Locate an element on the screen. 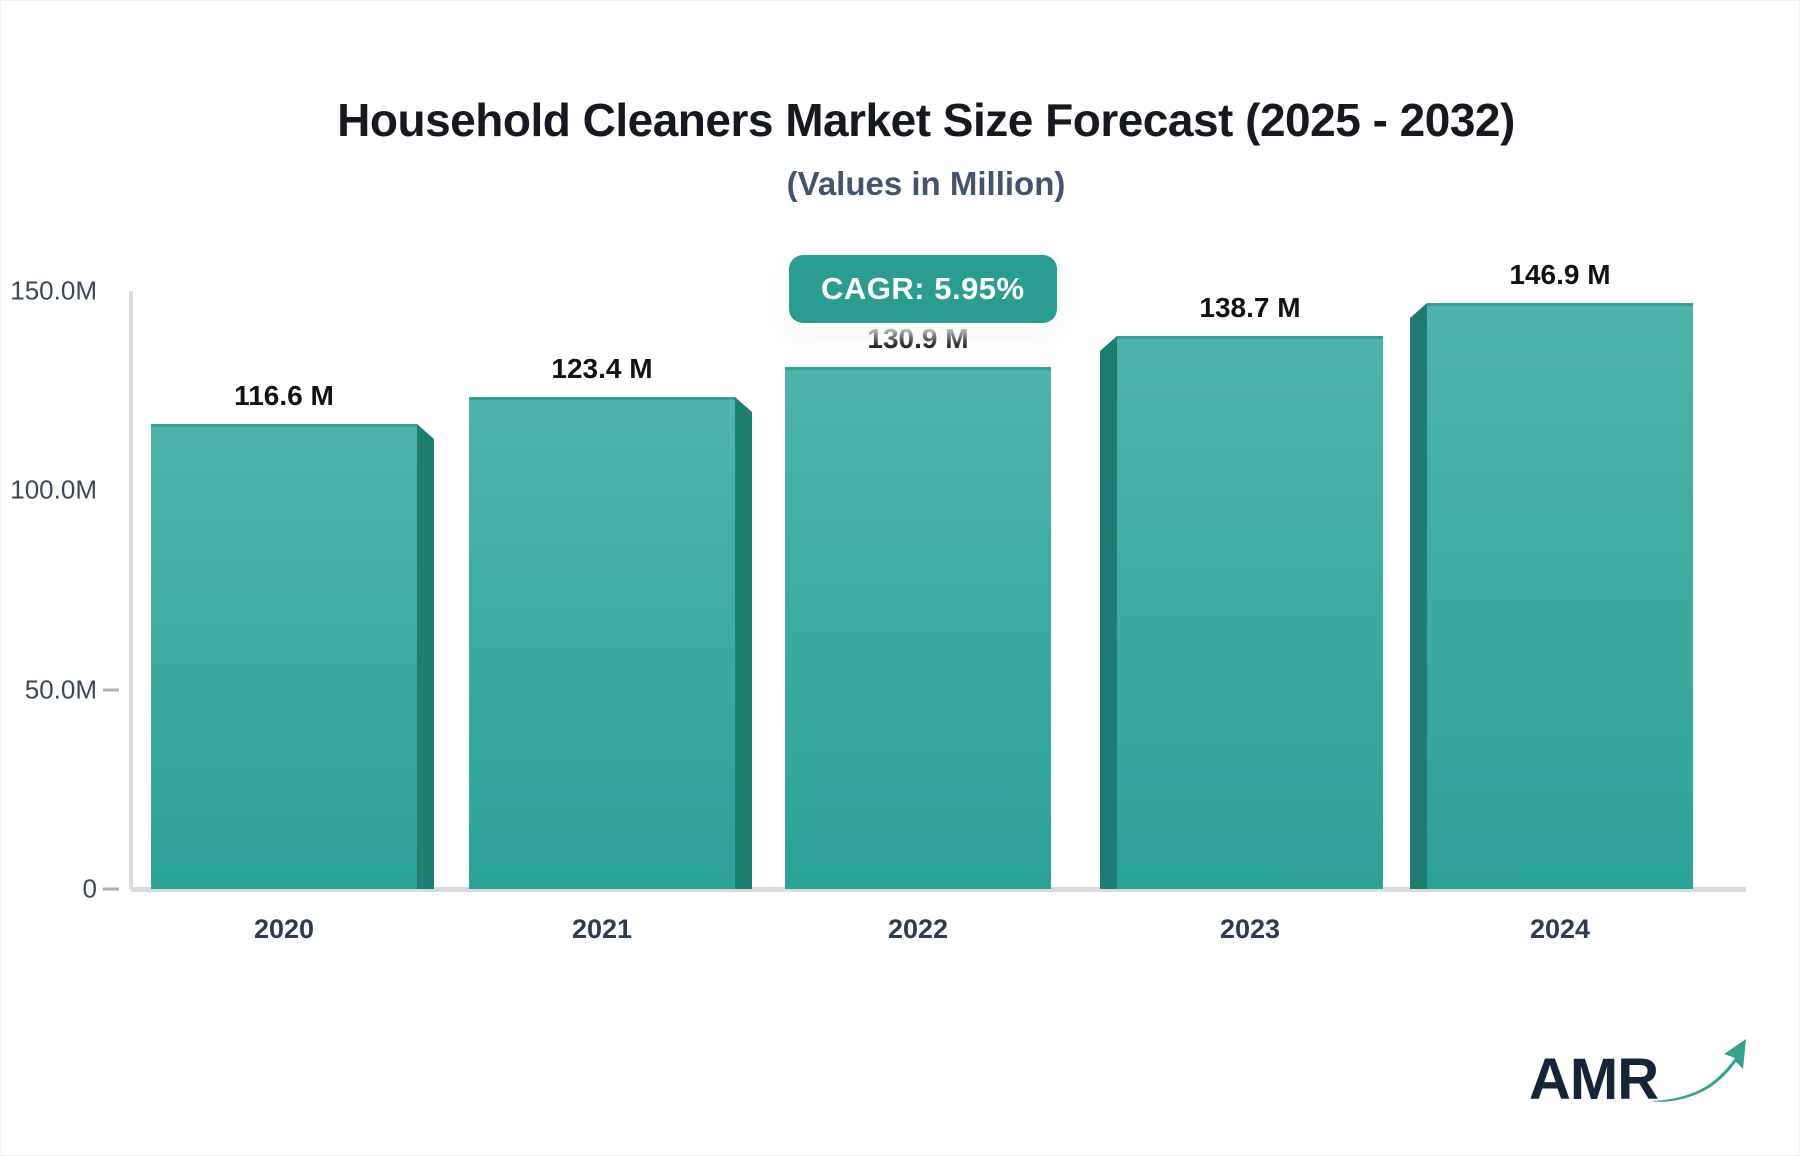 This screenshot has height=1156, width=1800. chart-subtitle: (Values in Million) is located at coordinates (926, 183).